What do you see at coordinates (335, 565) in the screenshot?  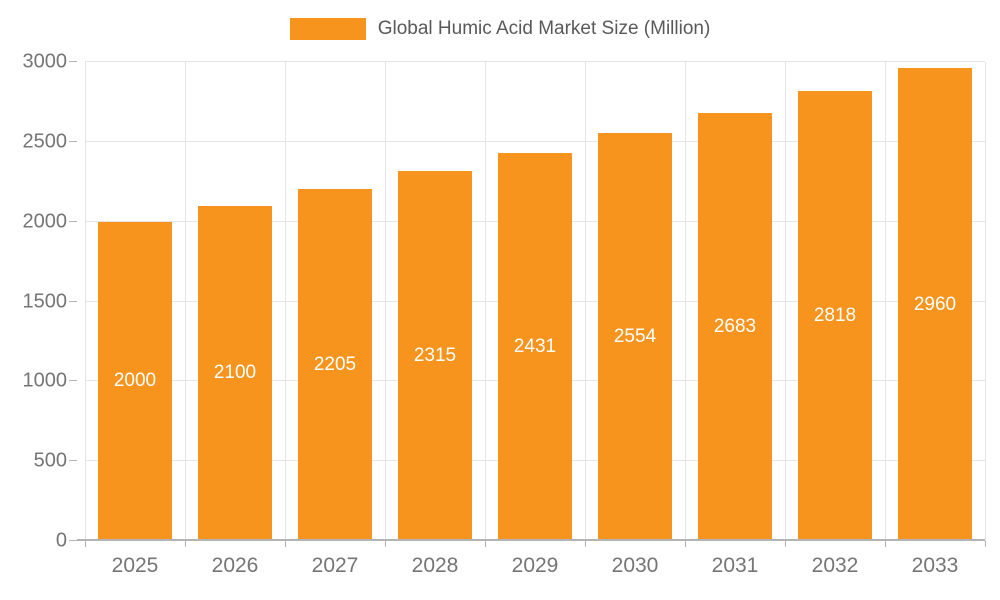 I see `x-tick-label: 2027` at bounding box center [335, 565].